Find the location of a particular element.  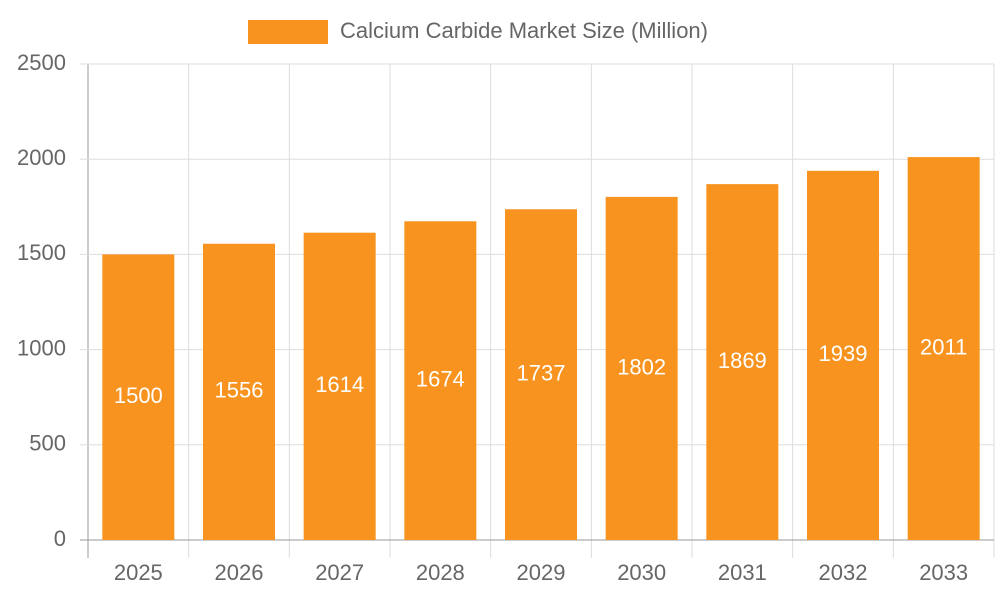

value-label: 2011 is located at coordinates (943, 346).